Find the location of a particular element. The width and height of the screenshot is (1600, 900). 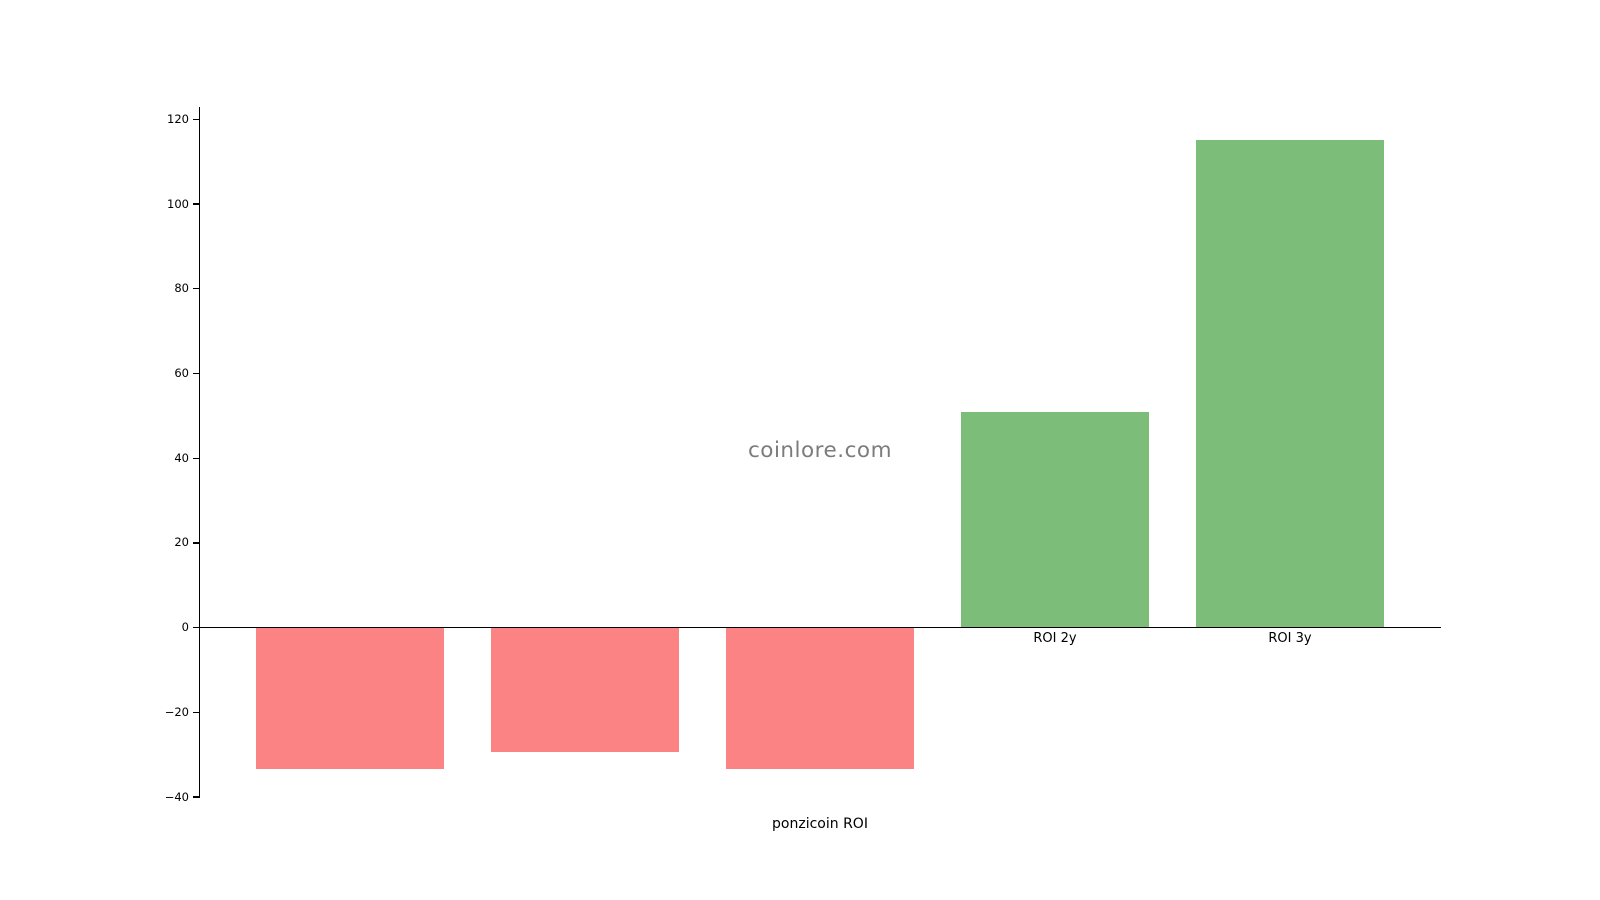

watermark: coinlore.com is located at coordinates (820, 450).